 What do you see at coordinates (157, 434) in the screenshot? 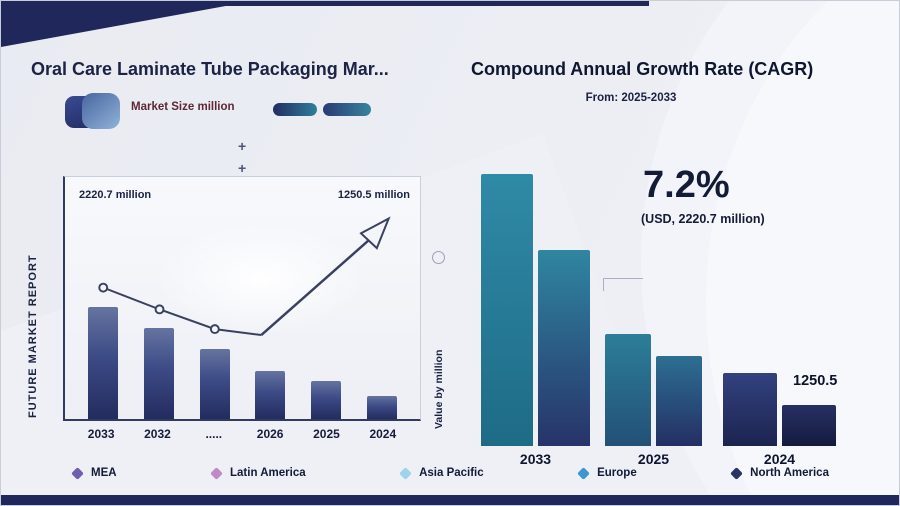
I see `x-axis-label: 2032` at bounding box center [157, 434].